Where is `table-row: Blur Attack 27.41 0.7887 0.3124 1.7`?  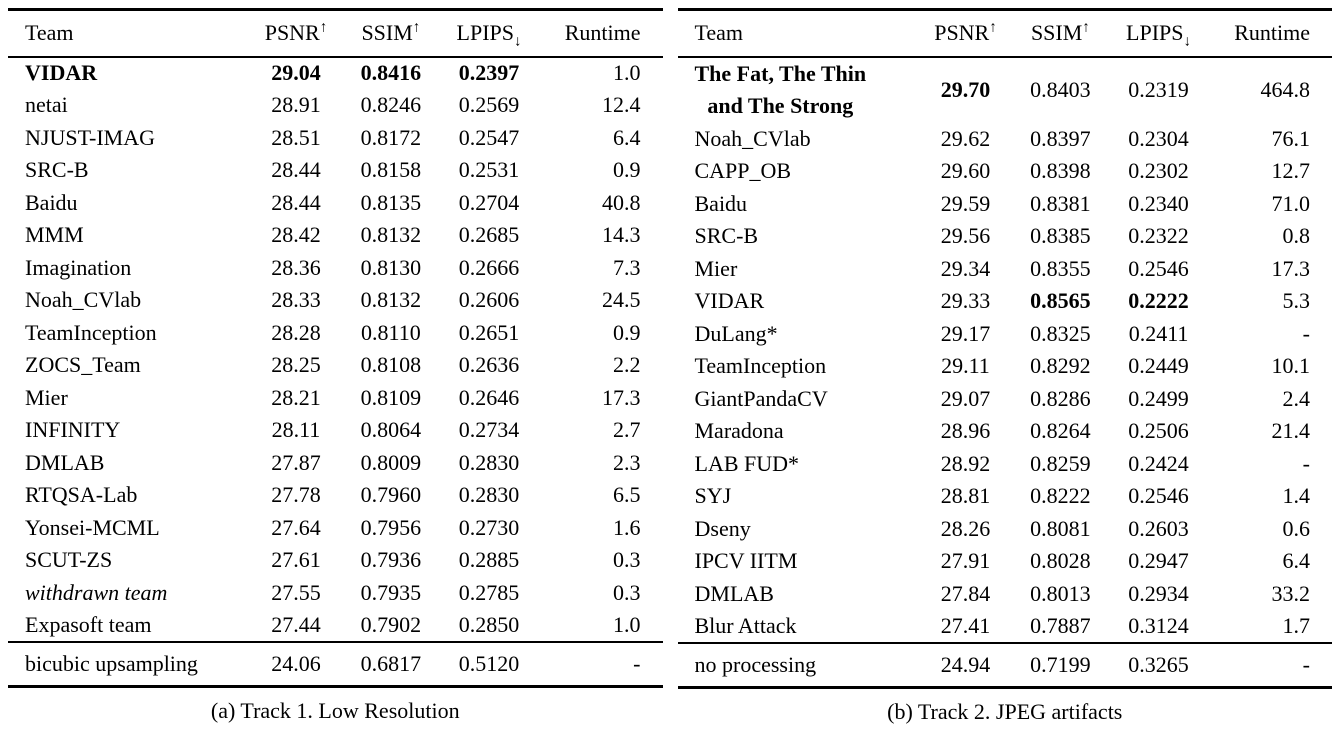
table-row: Blur Attack 27.41 0.7887 0.3124 1.7 is located at coordinates (1005, 626).